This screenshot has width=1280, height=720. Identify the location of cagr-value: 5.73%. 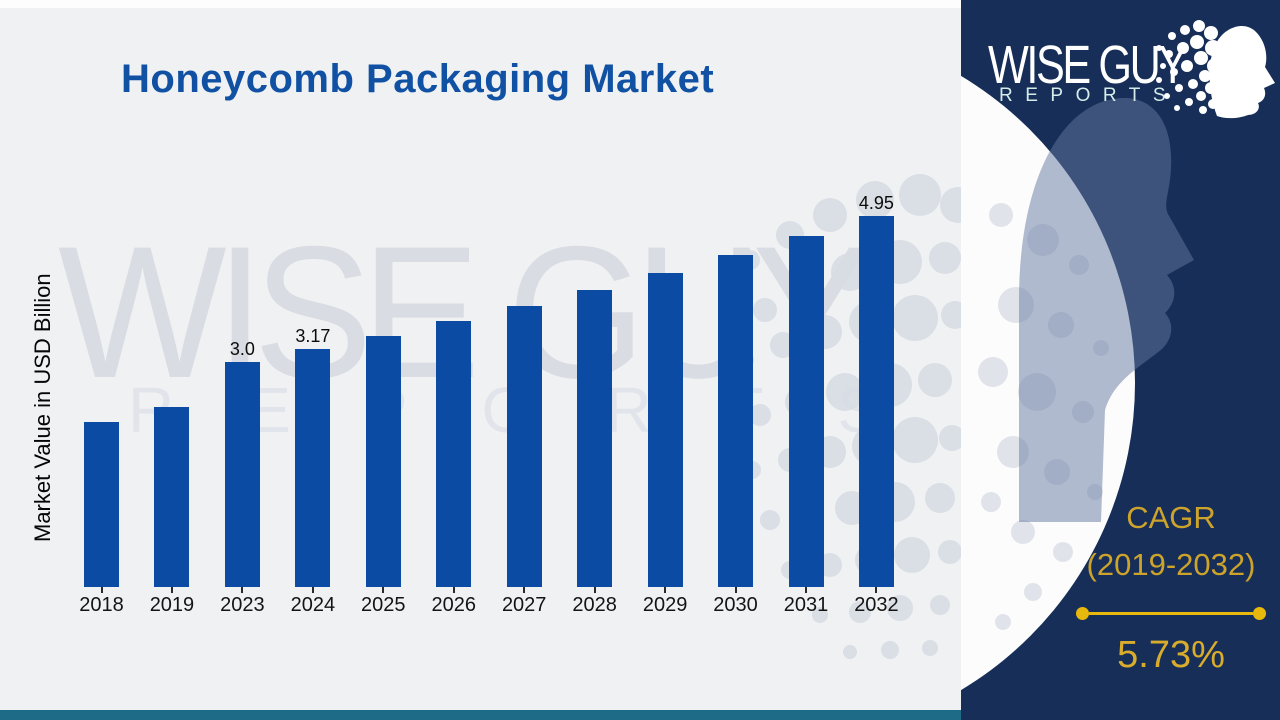
(1171, 655).